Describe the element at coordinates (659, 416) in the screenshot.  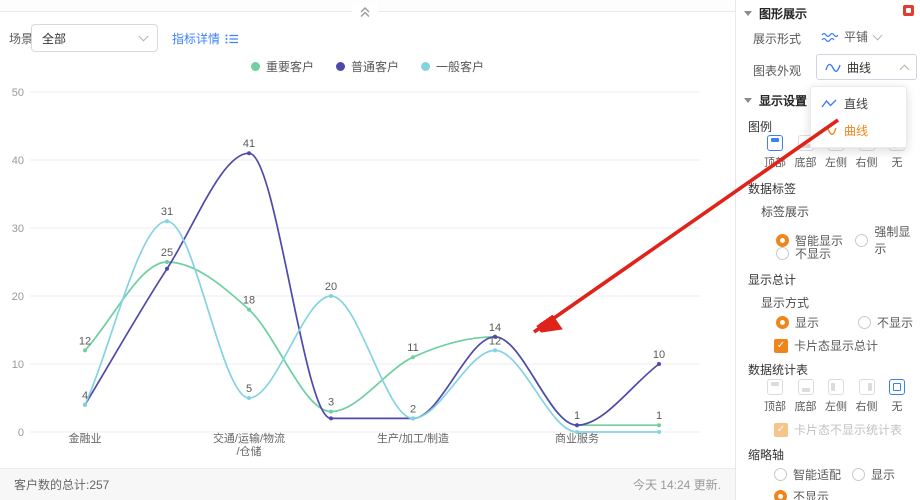
I see `data-label: 1` at that location.